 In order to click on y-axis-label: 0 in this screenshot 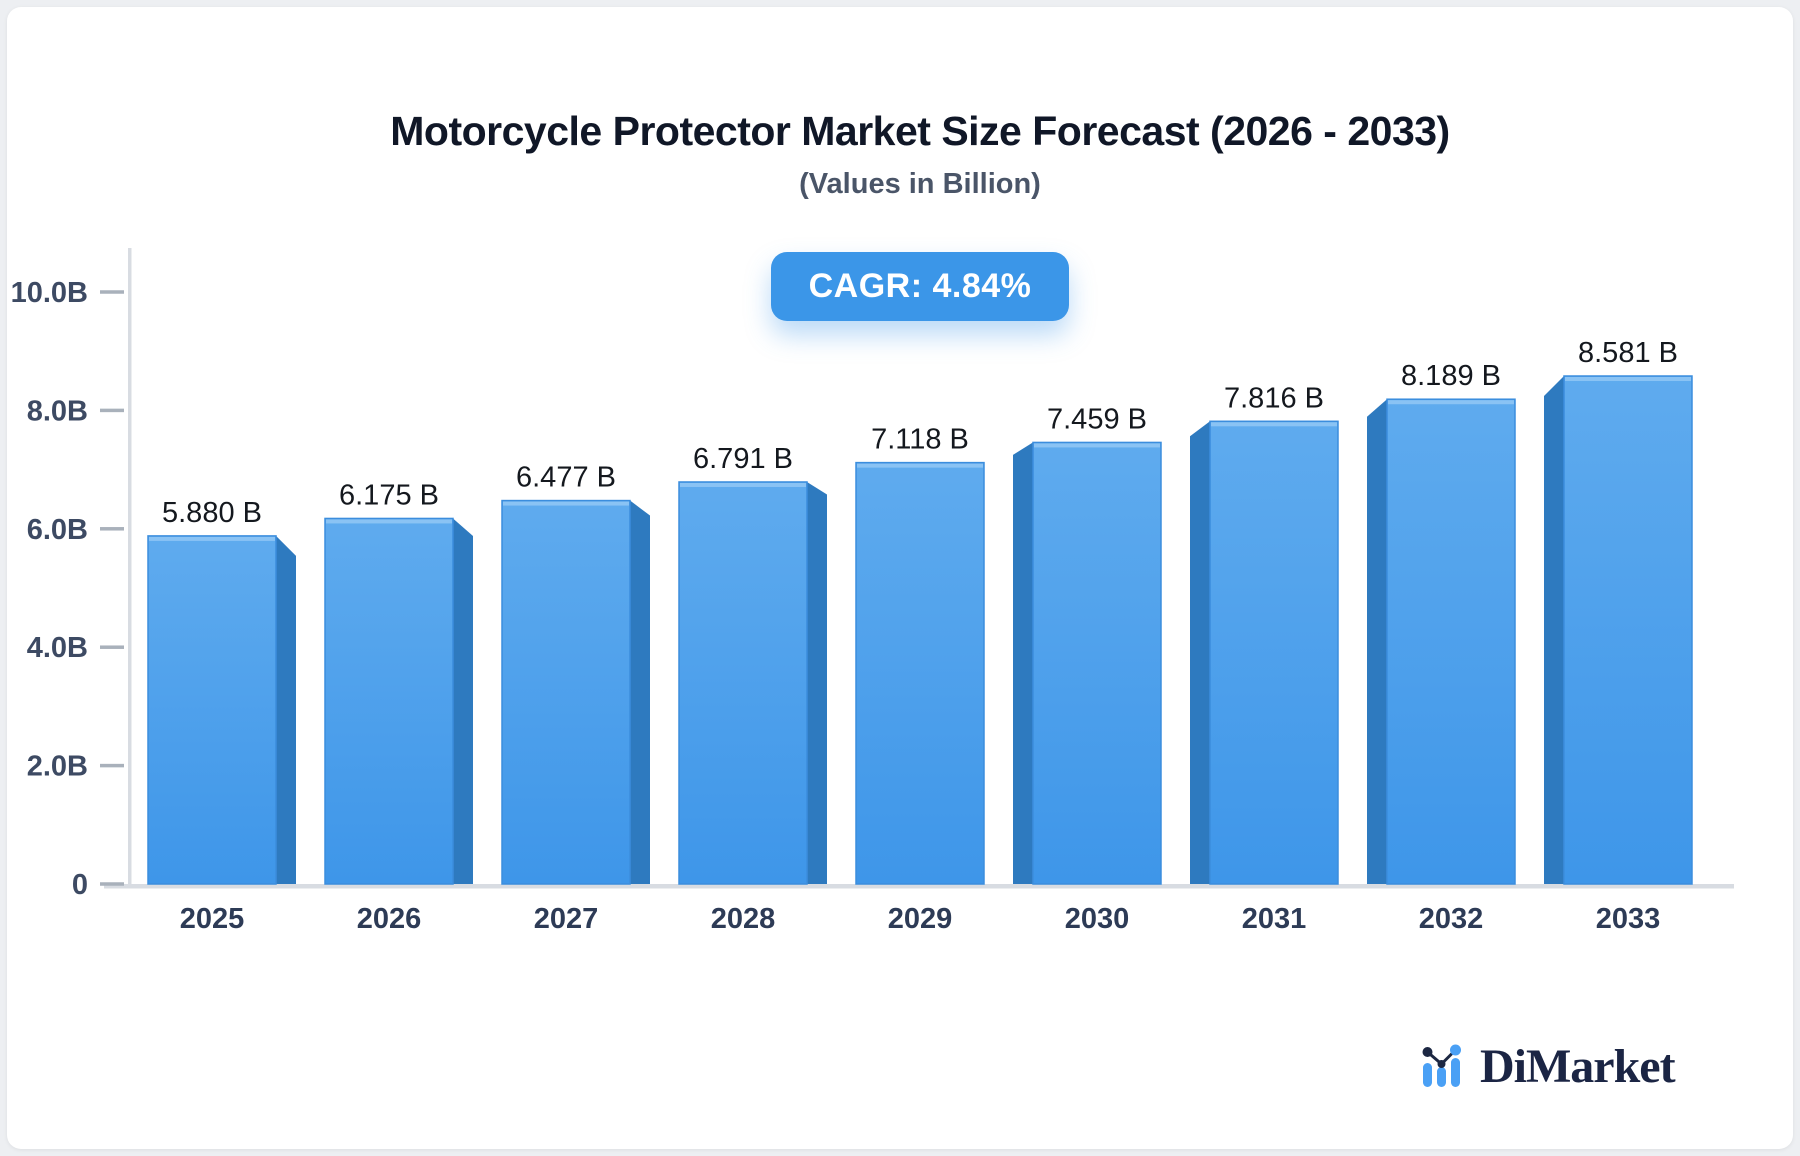, I will do `click(80, 885)`.